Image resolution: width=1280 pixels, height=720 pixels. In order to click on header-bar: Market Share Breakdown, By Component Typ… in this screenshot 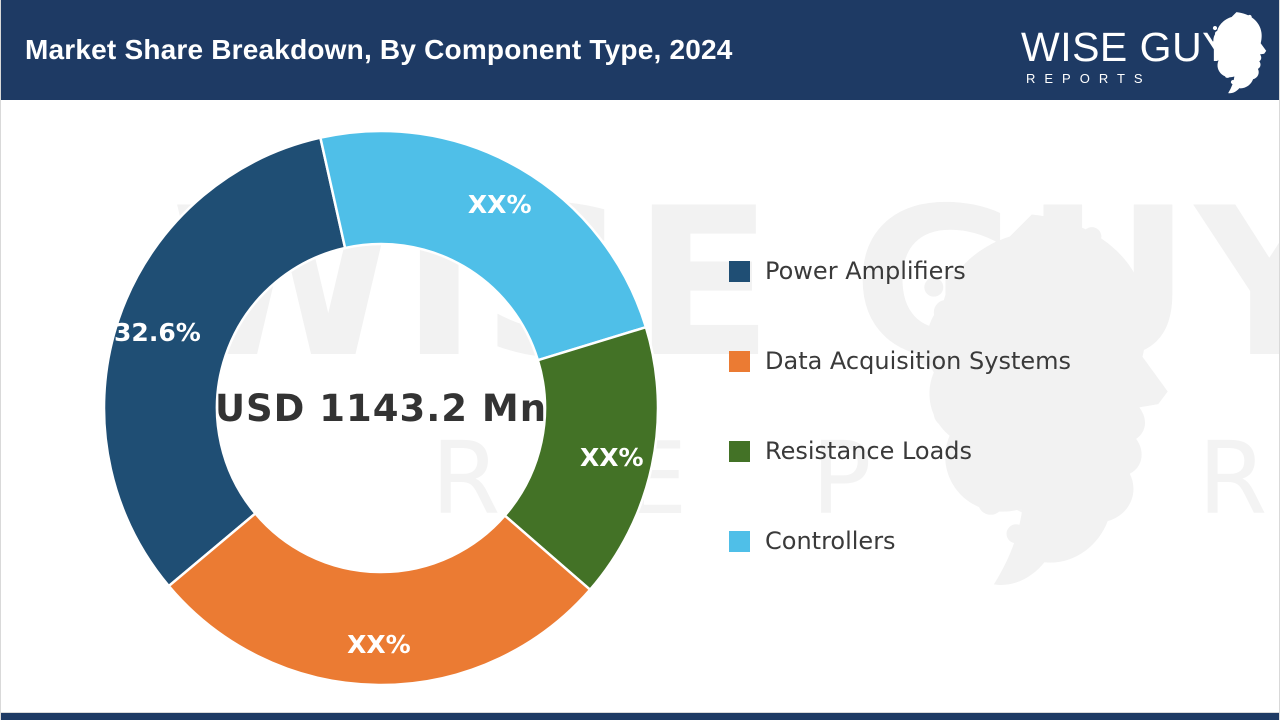, I will do `click(640, 50)`.